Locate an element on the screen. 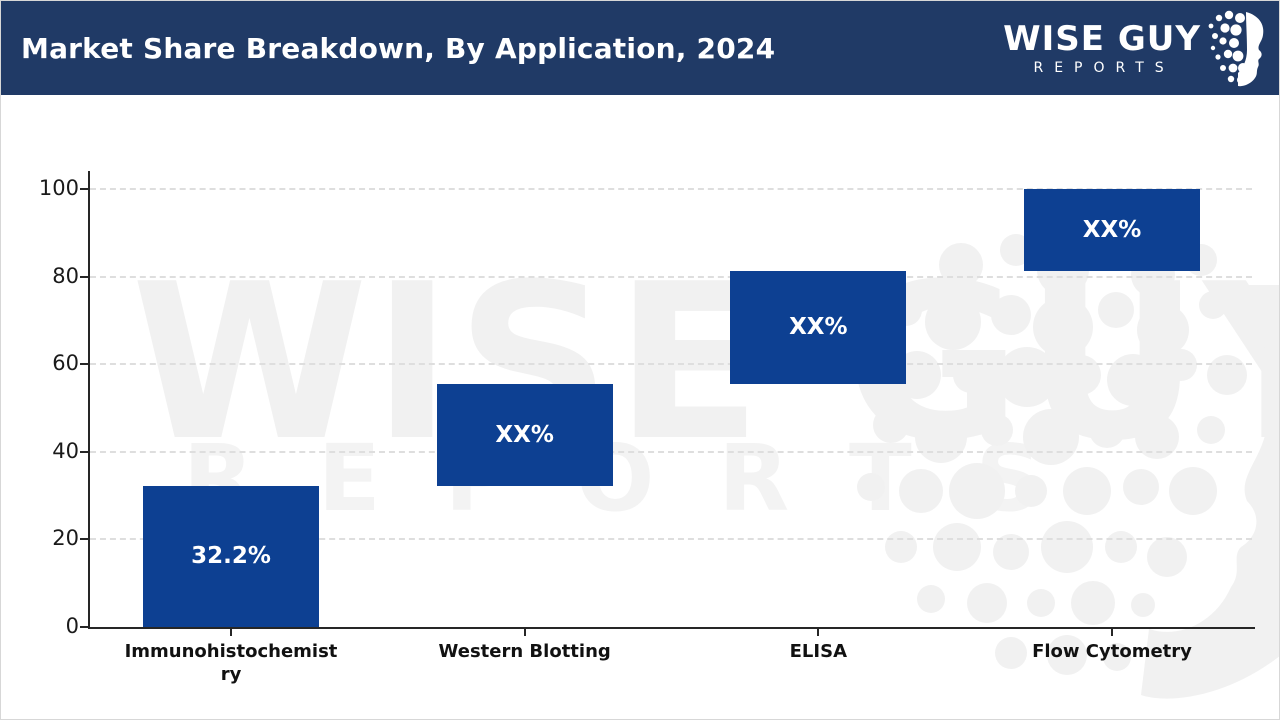 Image resolution: width=1280 pixels, height=720 pixels. bar-flow-cytometry: XX% is located at coordinates (1112, 230).